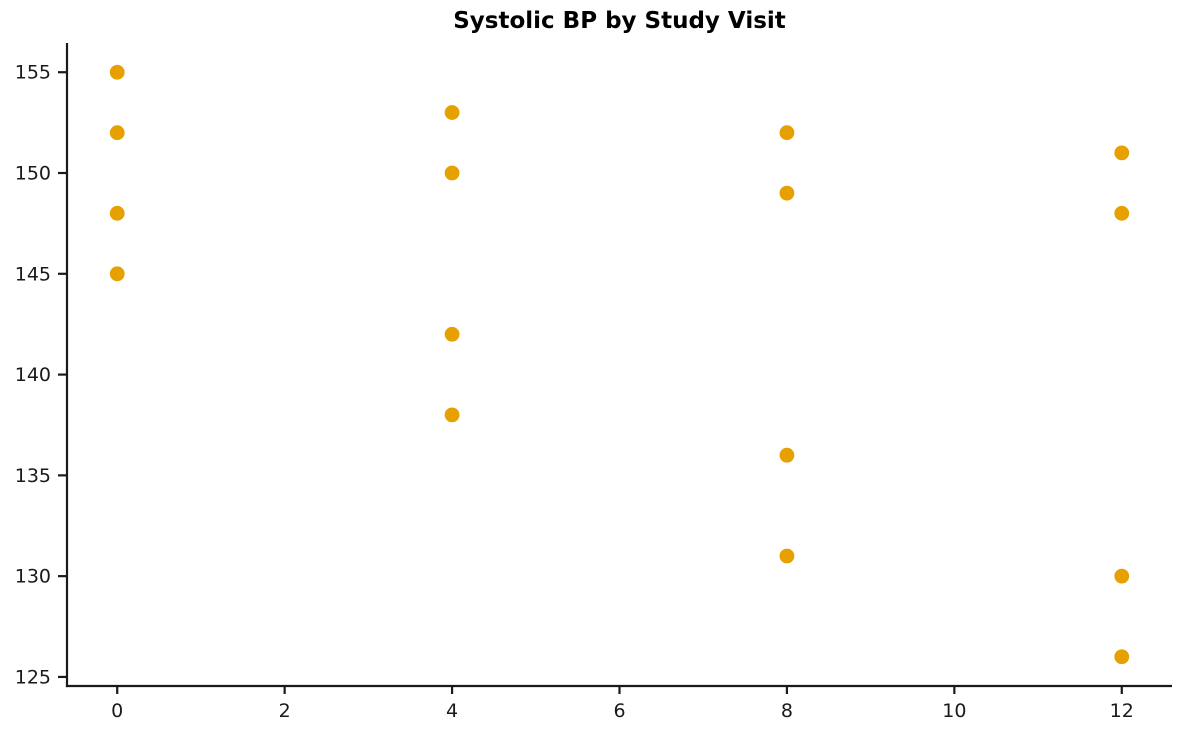  Describe the element at coordinates (33, 174) in the screenshot. I see `y-tick-label: 150` at that location.